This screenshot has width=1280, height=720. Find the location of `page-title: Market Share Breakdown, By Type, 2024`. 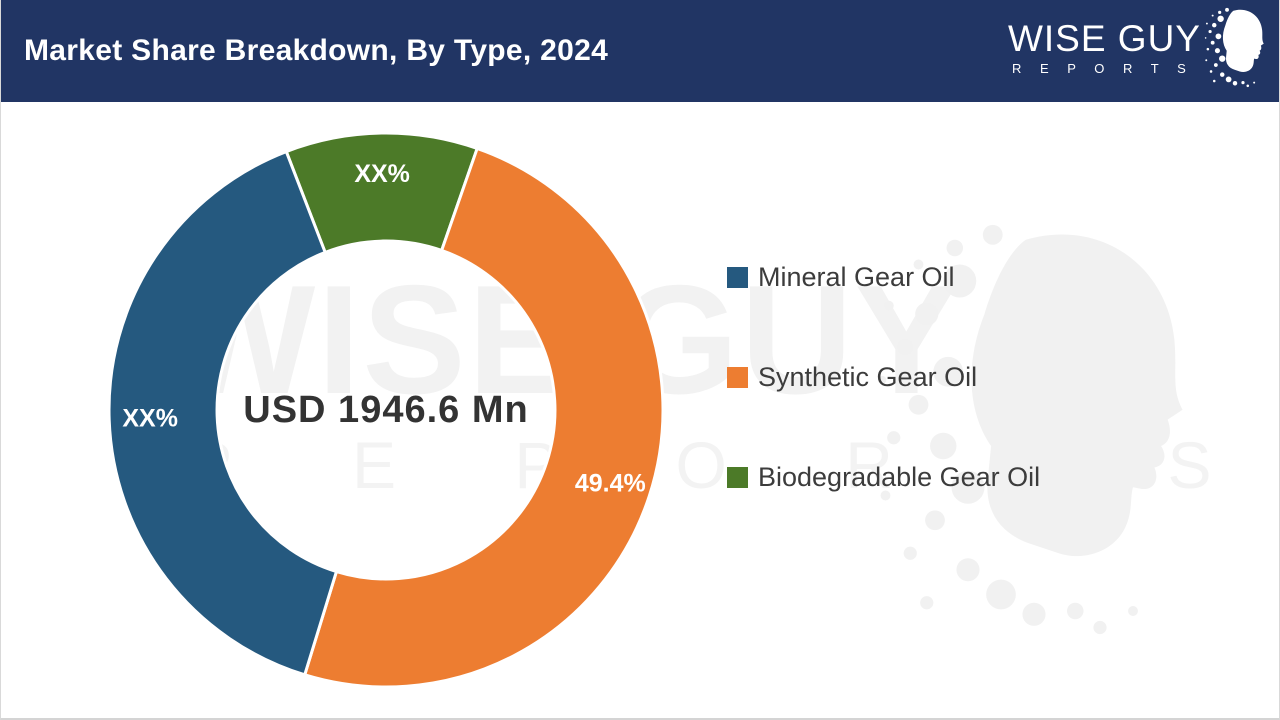

page-title: Market Share Breakdown, By Type, 2024 is located at coordinates (316, 50).